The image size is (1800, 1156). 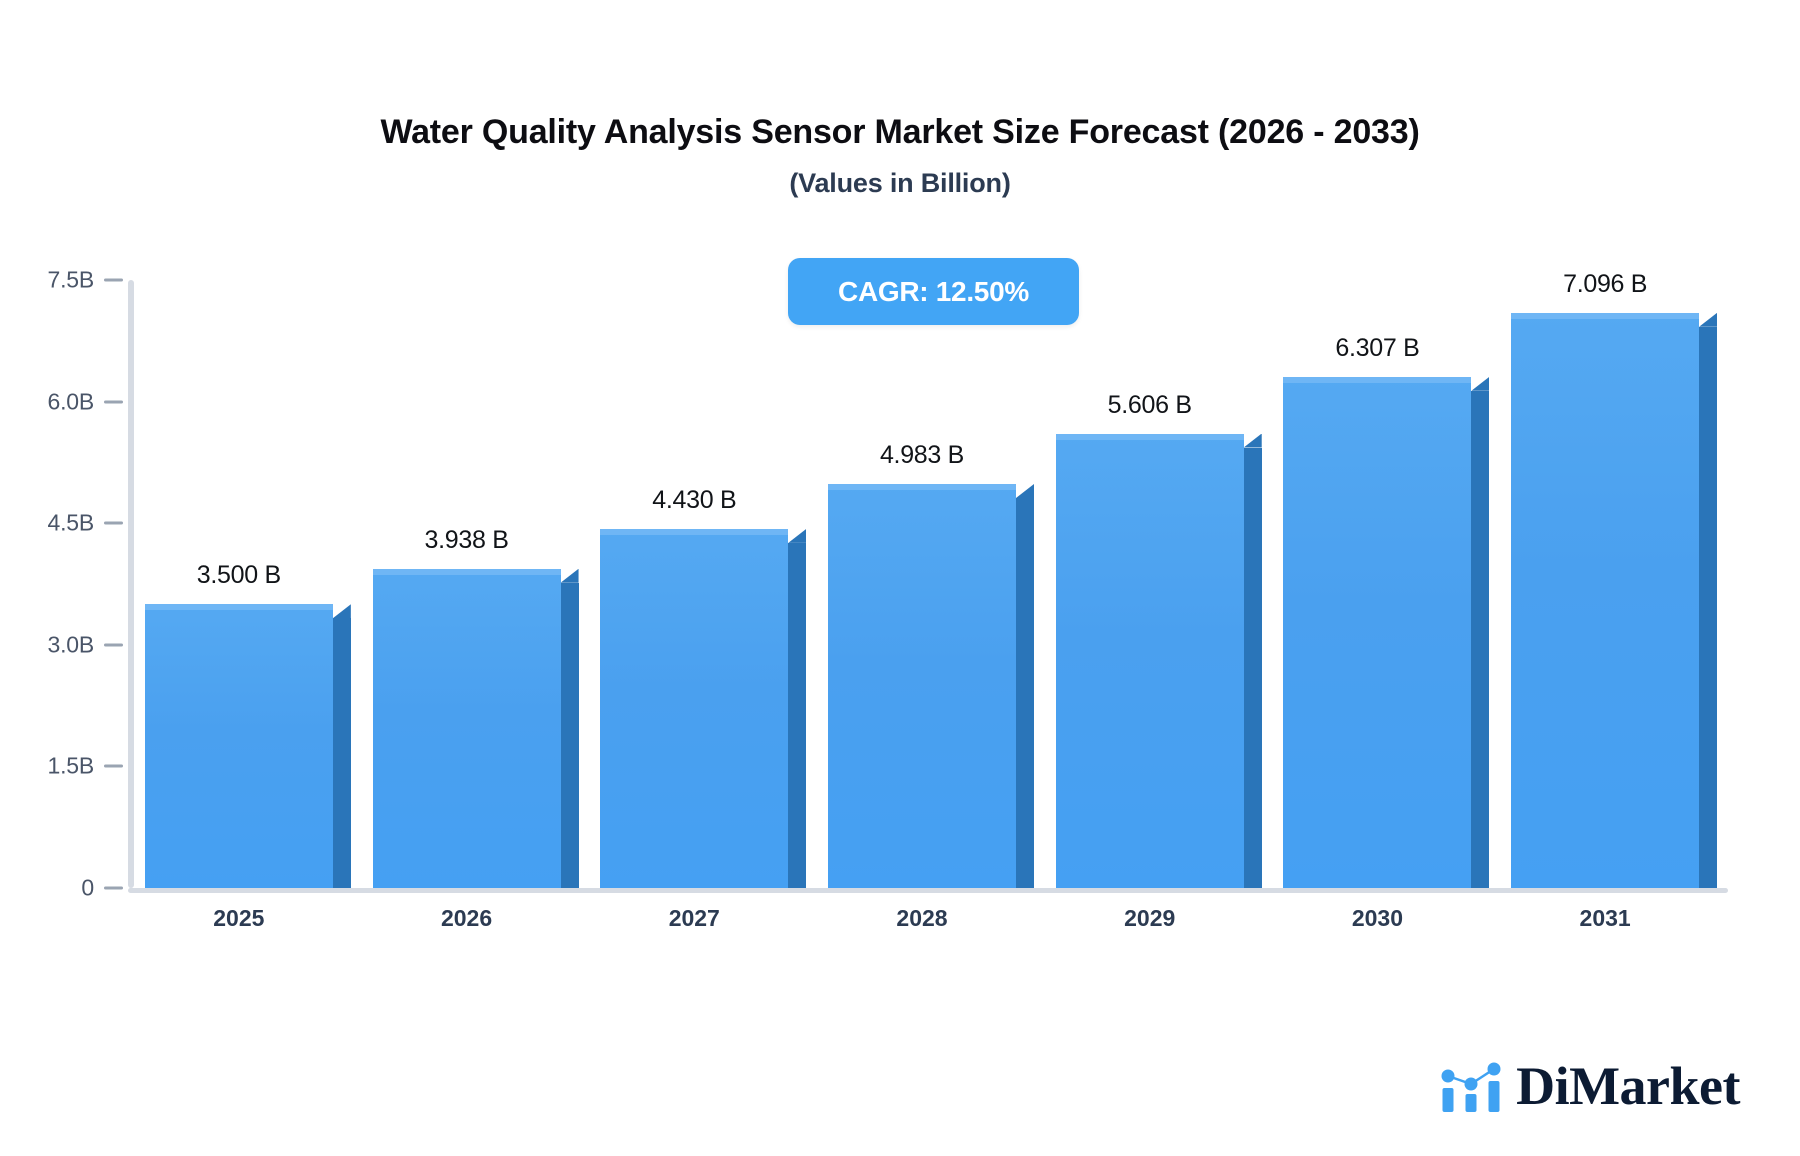 I want to click on x-axis: 2025 2026 2027 2028 2029 2030 2031, so click(x=931, y=925).